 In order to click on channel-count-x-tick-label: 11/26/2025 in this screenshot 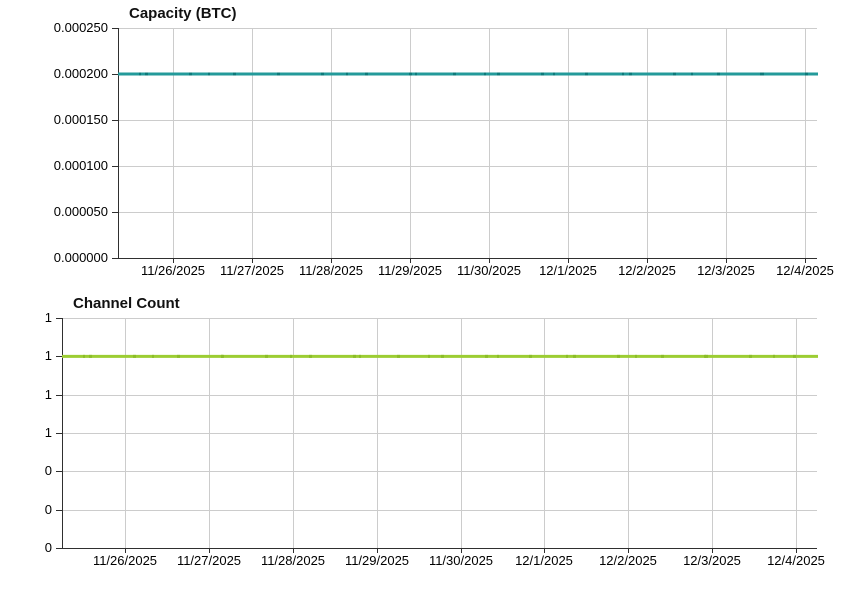, I will do `click(125, 560)`.